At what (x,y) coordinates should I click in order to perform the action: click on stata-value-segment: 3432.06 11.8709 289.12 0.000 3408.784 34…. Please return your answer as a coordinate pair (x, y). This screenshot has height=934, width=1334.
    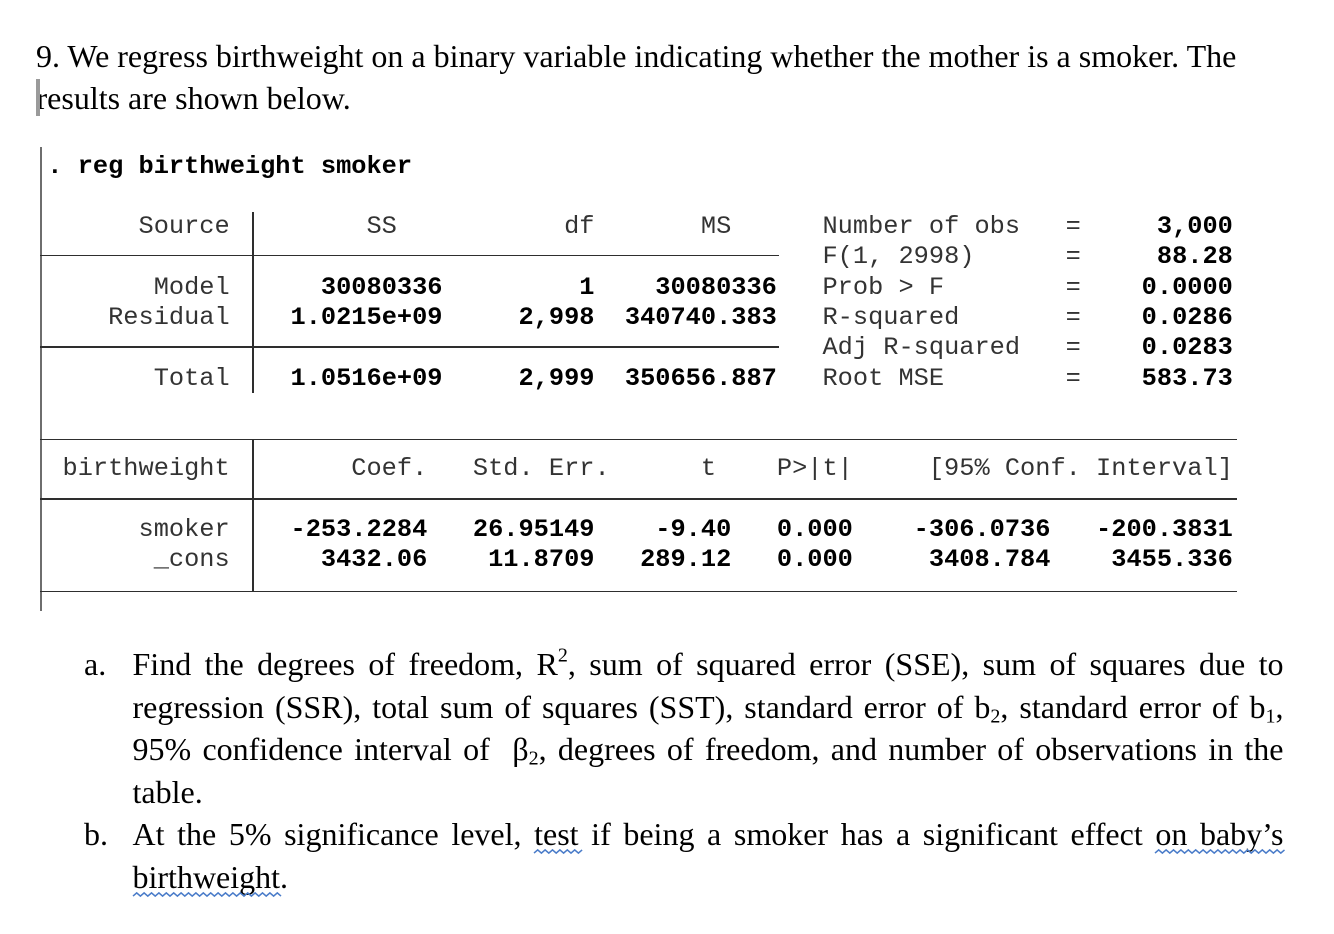
    Looking at the image, I should click on (746, 559).